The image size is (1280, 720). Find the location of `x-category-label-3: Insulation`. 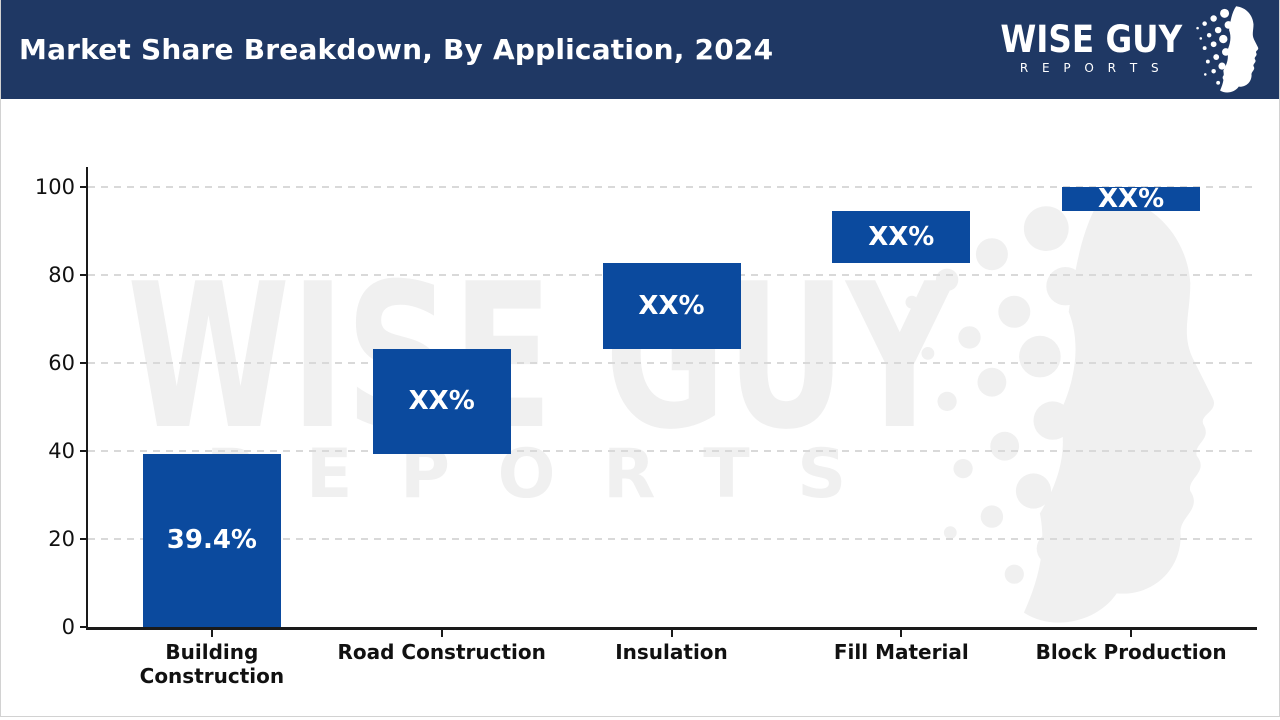

x-category-label-3: Insulation is located at coordinates (671, 652).